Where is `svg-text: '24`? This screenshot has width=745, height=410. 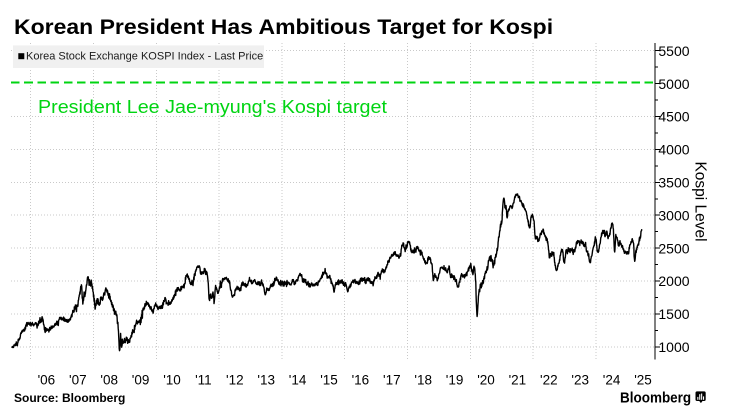 svg-text: '24 is located at coordinates (612, 380).